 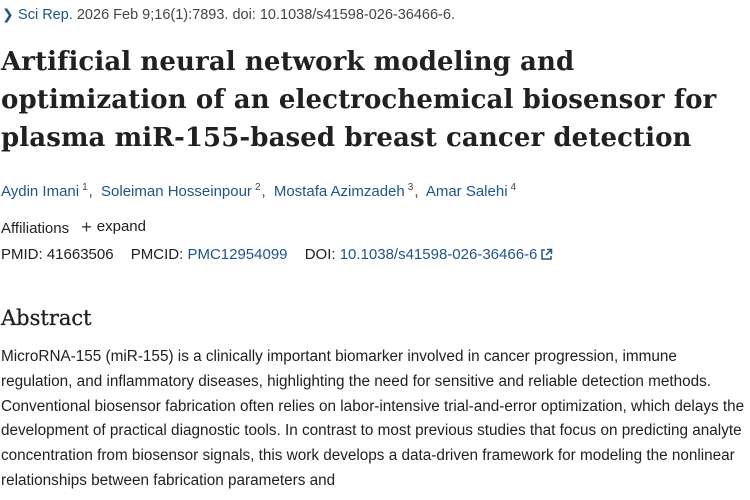 I want to click on chevron-right-icon: ❯, so click(x=8, y=14).